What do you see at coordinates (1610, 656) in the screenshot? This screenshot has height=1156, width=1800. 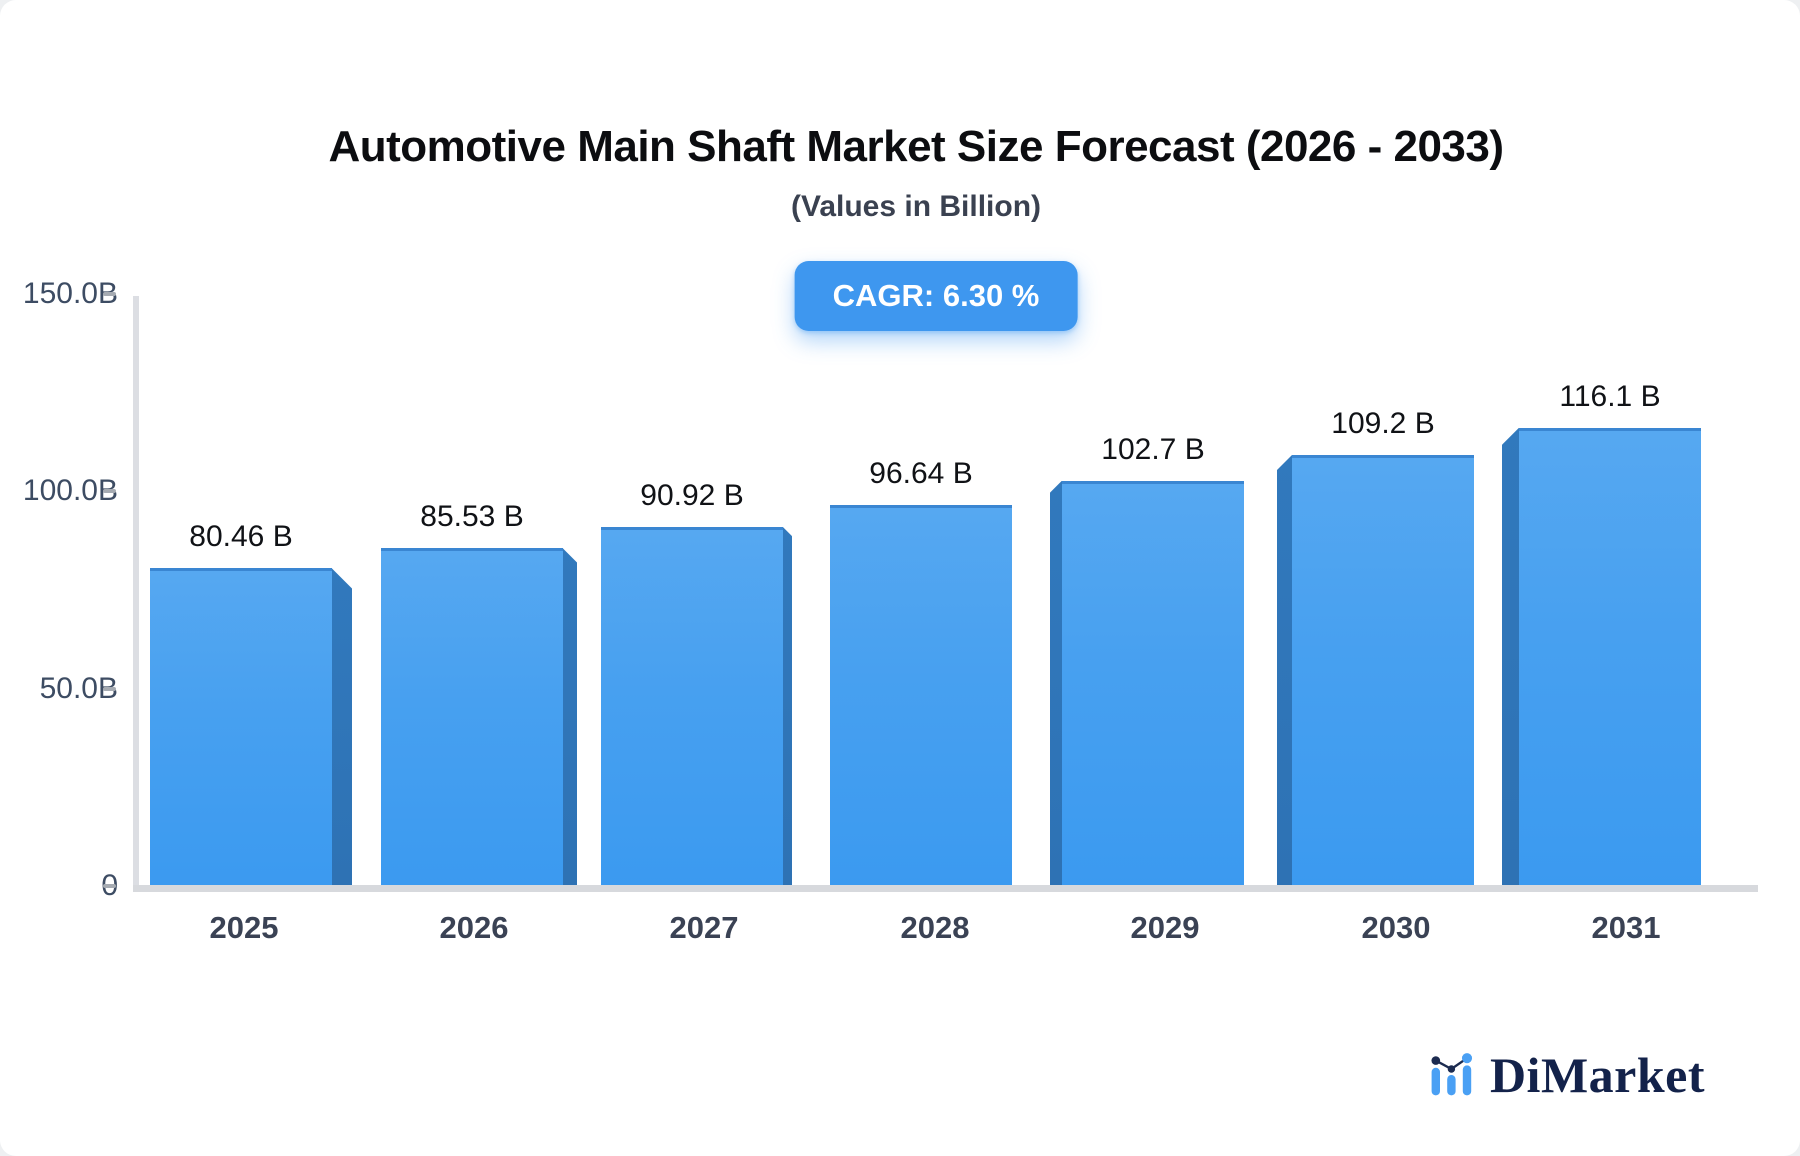 I see `bar-2031` at bounding box center [1610, 656].